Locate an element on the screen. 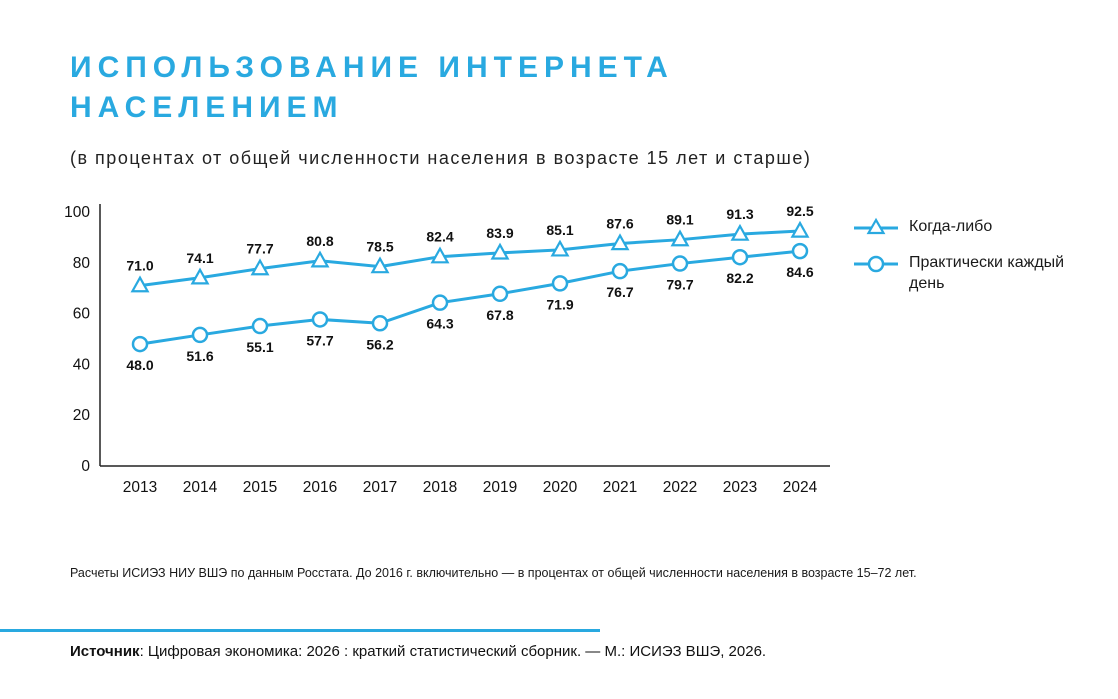 The image size is (1118, 699). value-label: 85.1 is located at coordinates (559, 230).